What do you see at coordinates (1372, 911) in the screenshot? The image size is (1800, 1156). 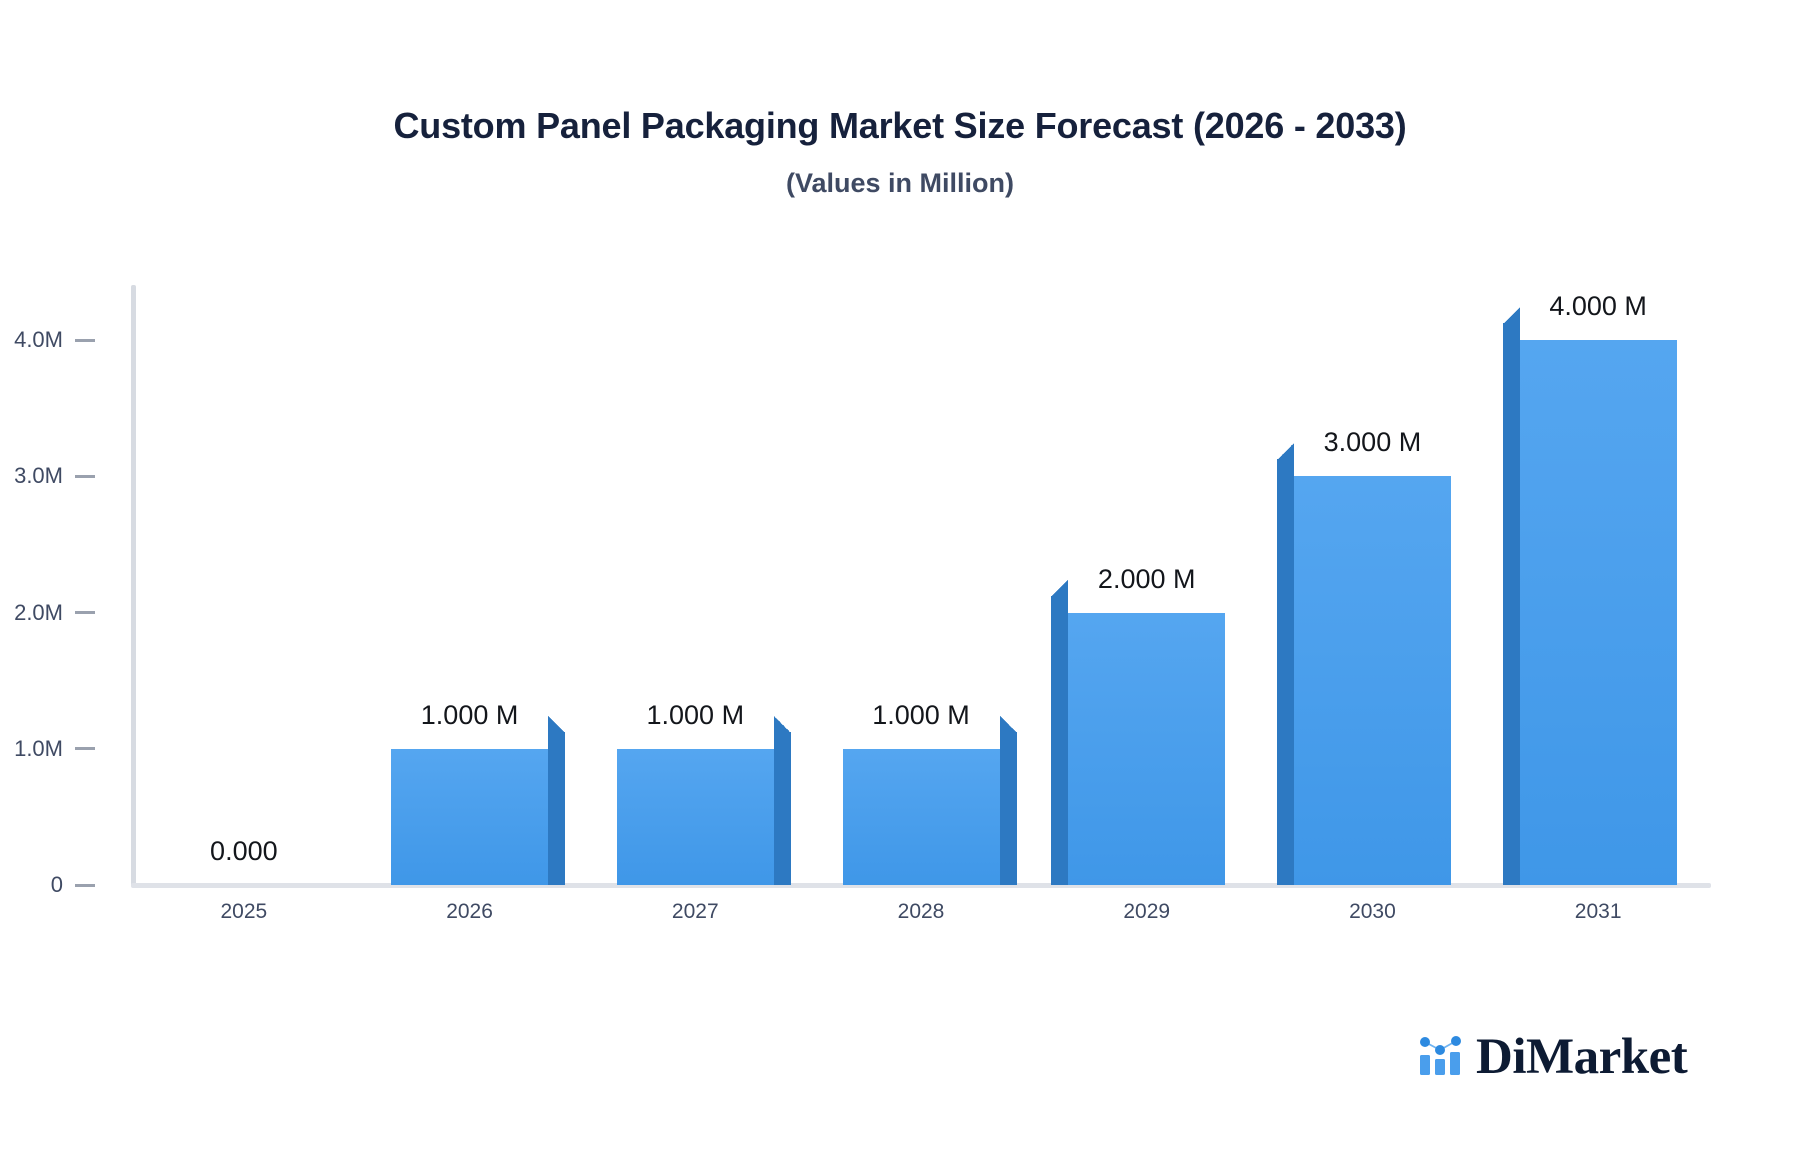 I see `x-tick-label-2030: 2030` at bounding box center [1372, 911].